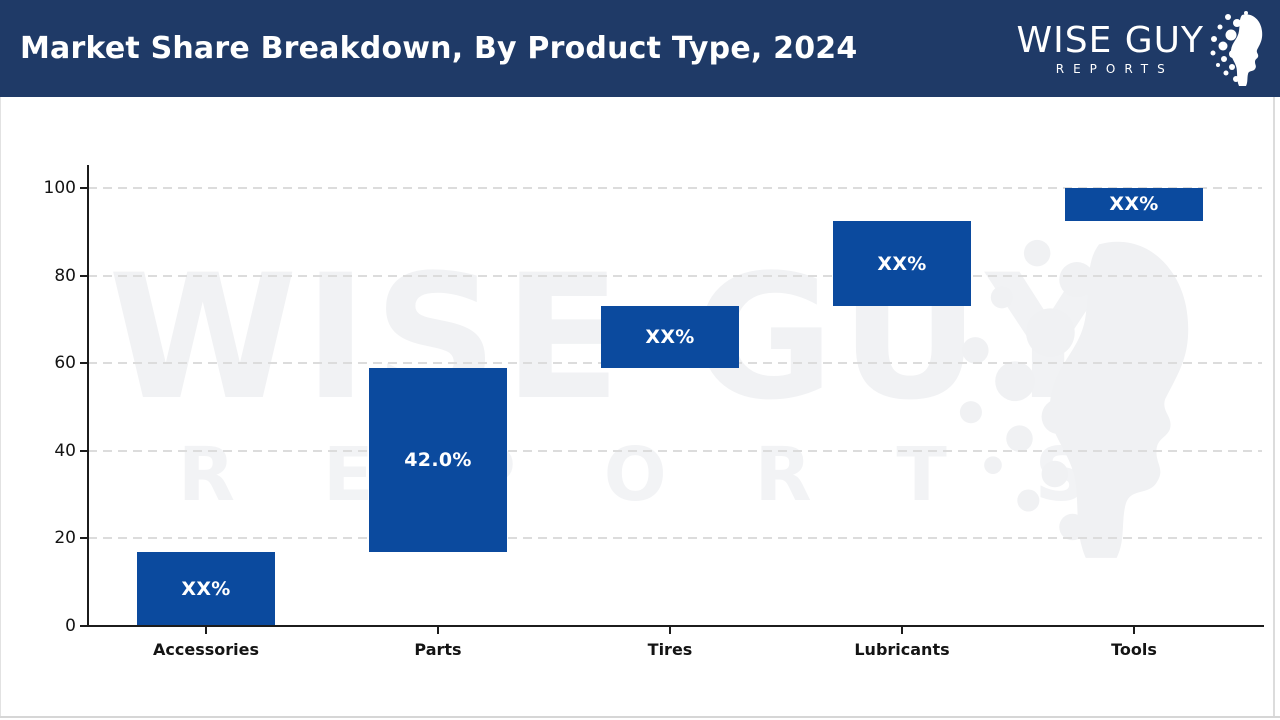 This screenshot has width=1280, height=720. I want to click on y-tick-label-20: 20, so click(65, 538).